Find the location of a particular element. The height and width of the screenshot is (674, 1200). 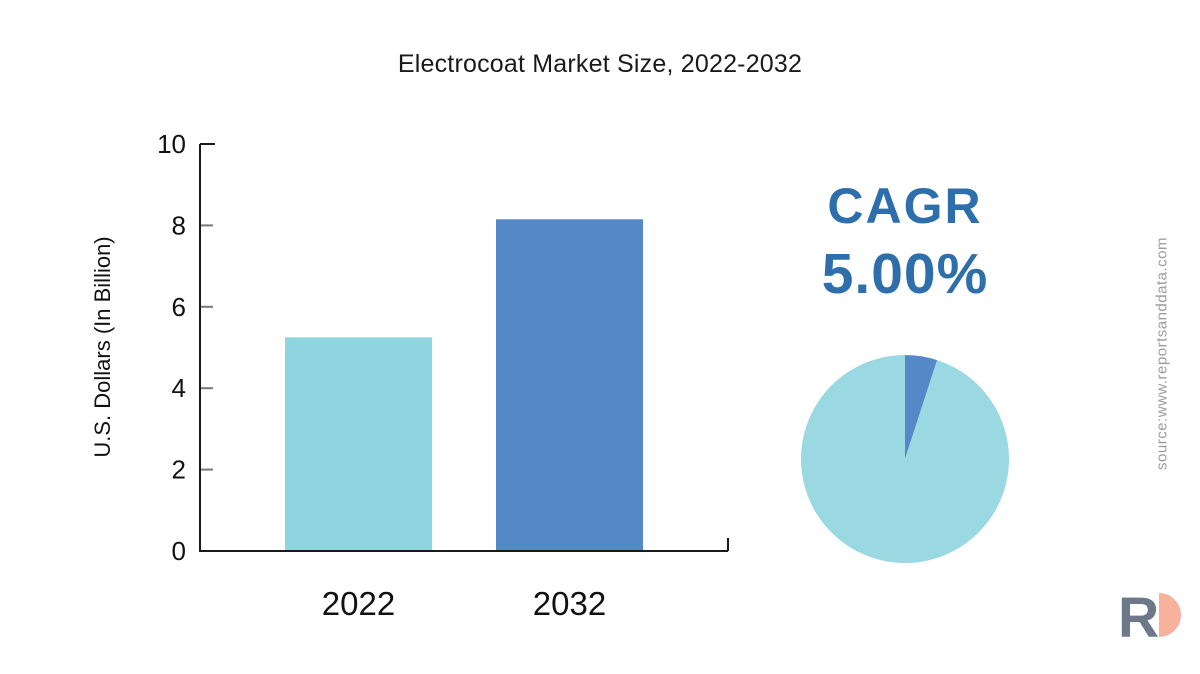

logo-d-mark is located at coordinates (1170, 615).